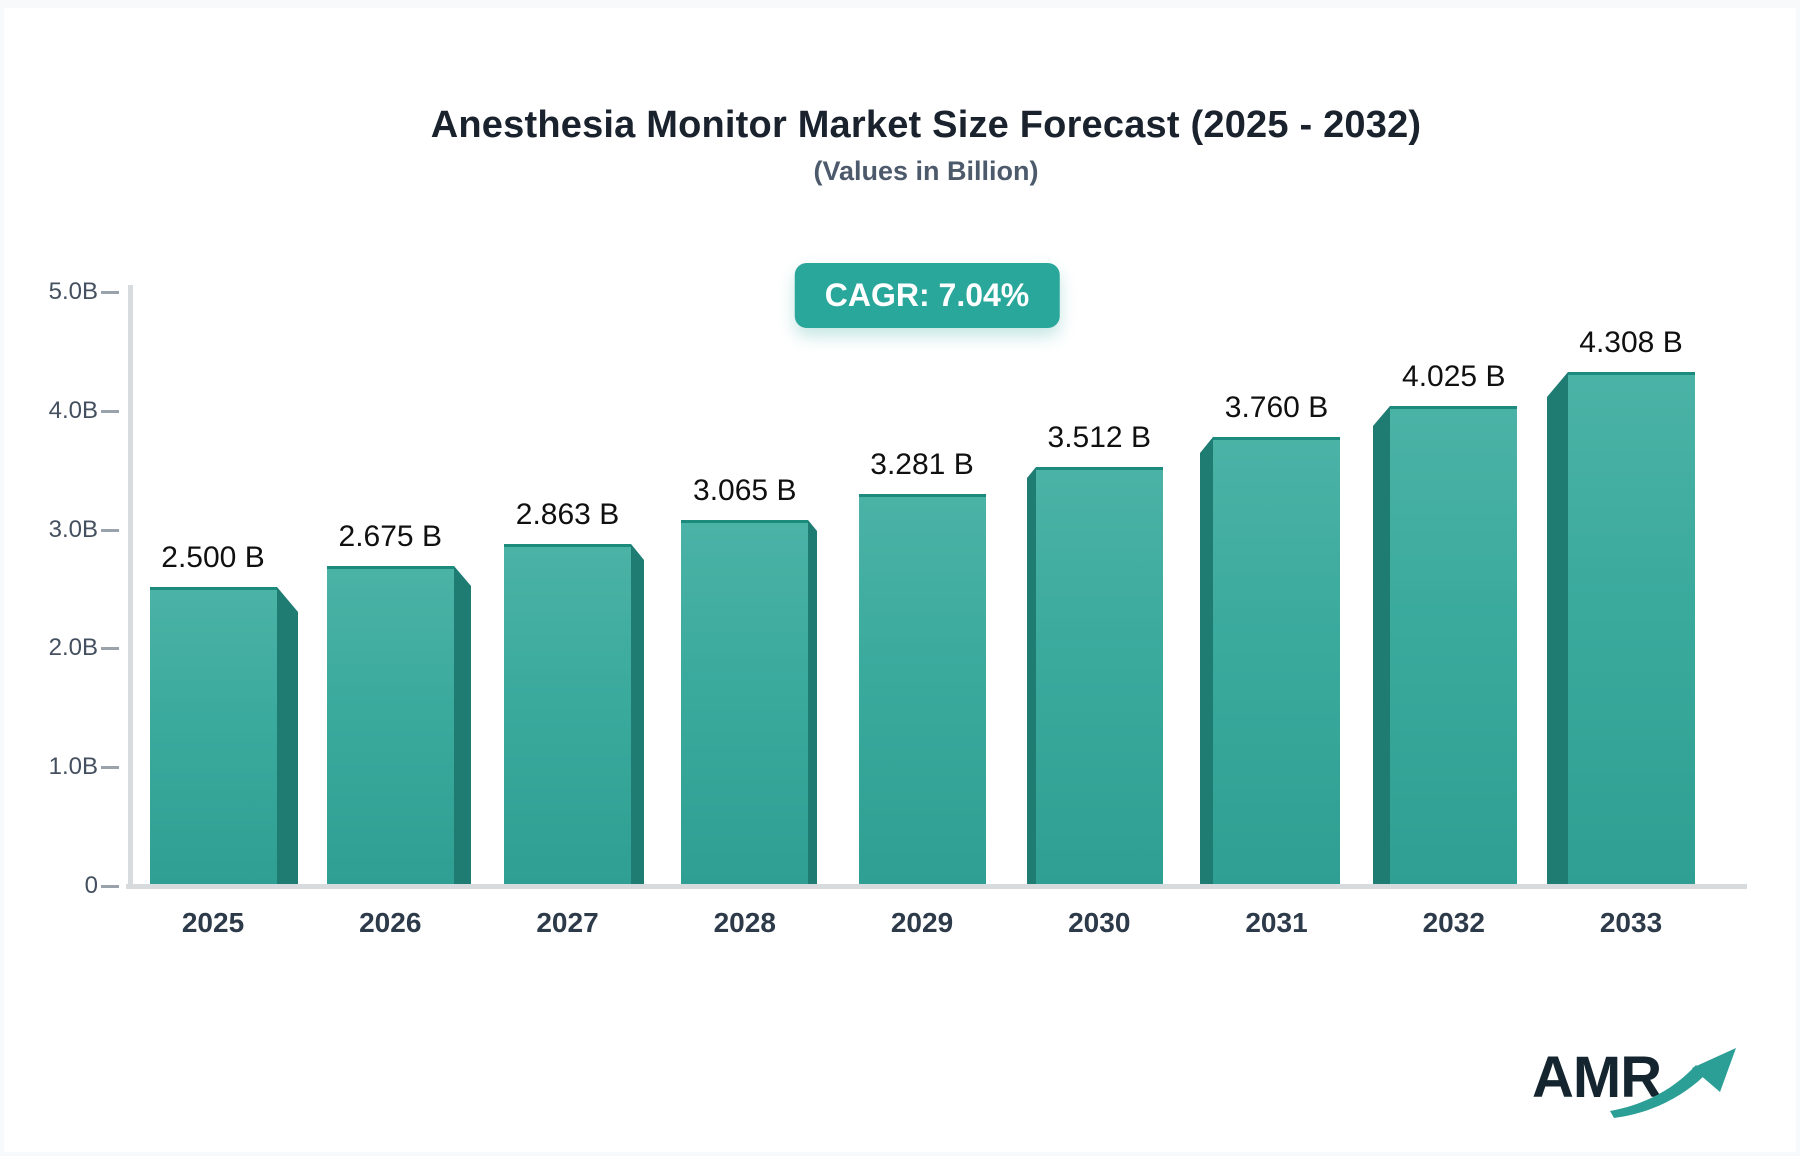  Describe the element at coordinates (1557, 628) in the screenshot. I see `bar-side-face-2033` at that location.